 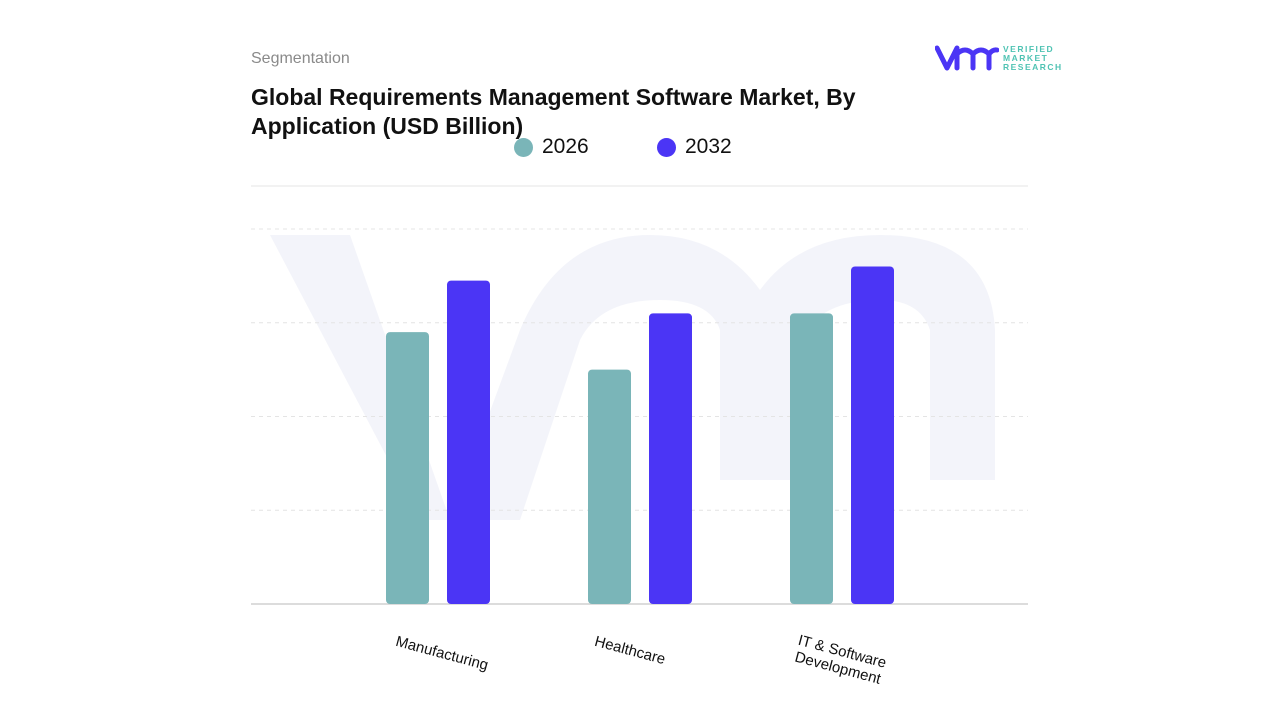 What do you see at coordinates (967, 58) in the screenshot?
I see `vmr-logo-icon` at bounding box center [967, 58].